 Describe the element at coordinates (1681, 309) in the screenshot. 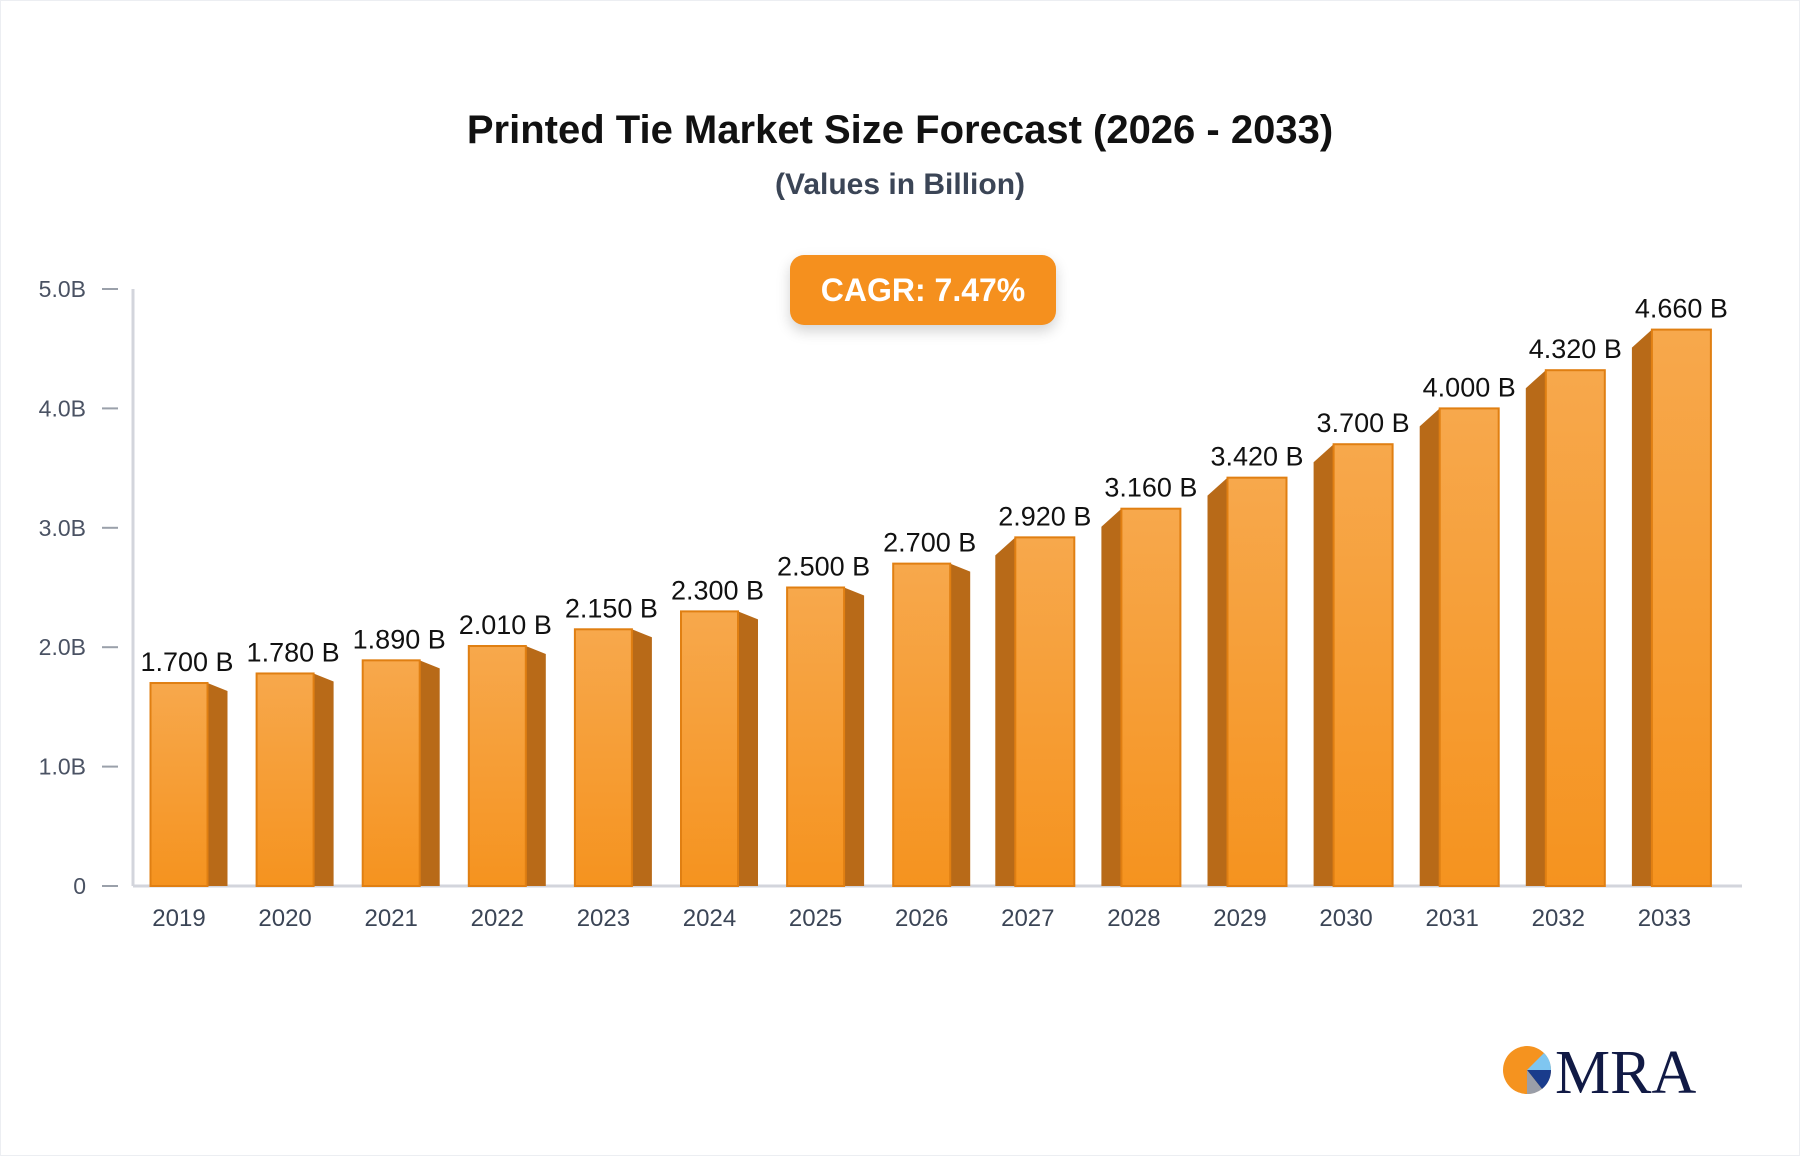

I see `data-label: 4.660 B` at that location.